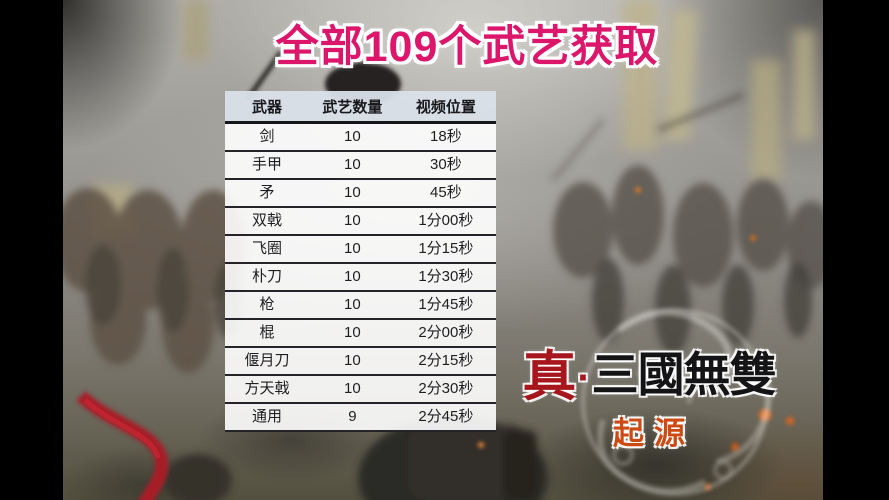  I want to click on weapon-name-cell: 剑, so click(267, 137).